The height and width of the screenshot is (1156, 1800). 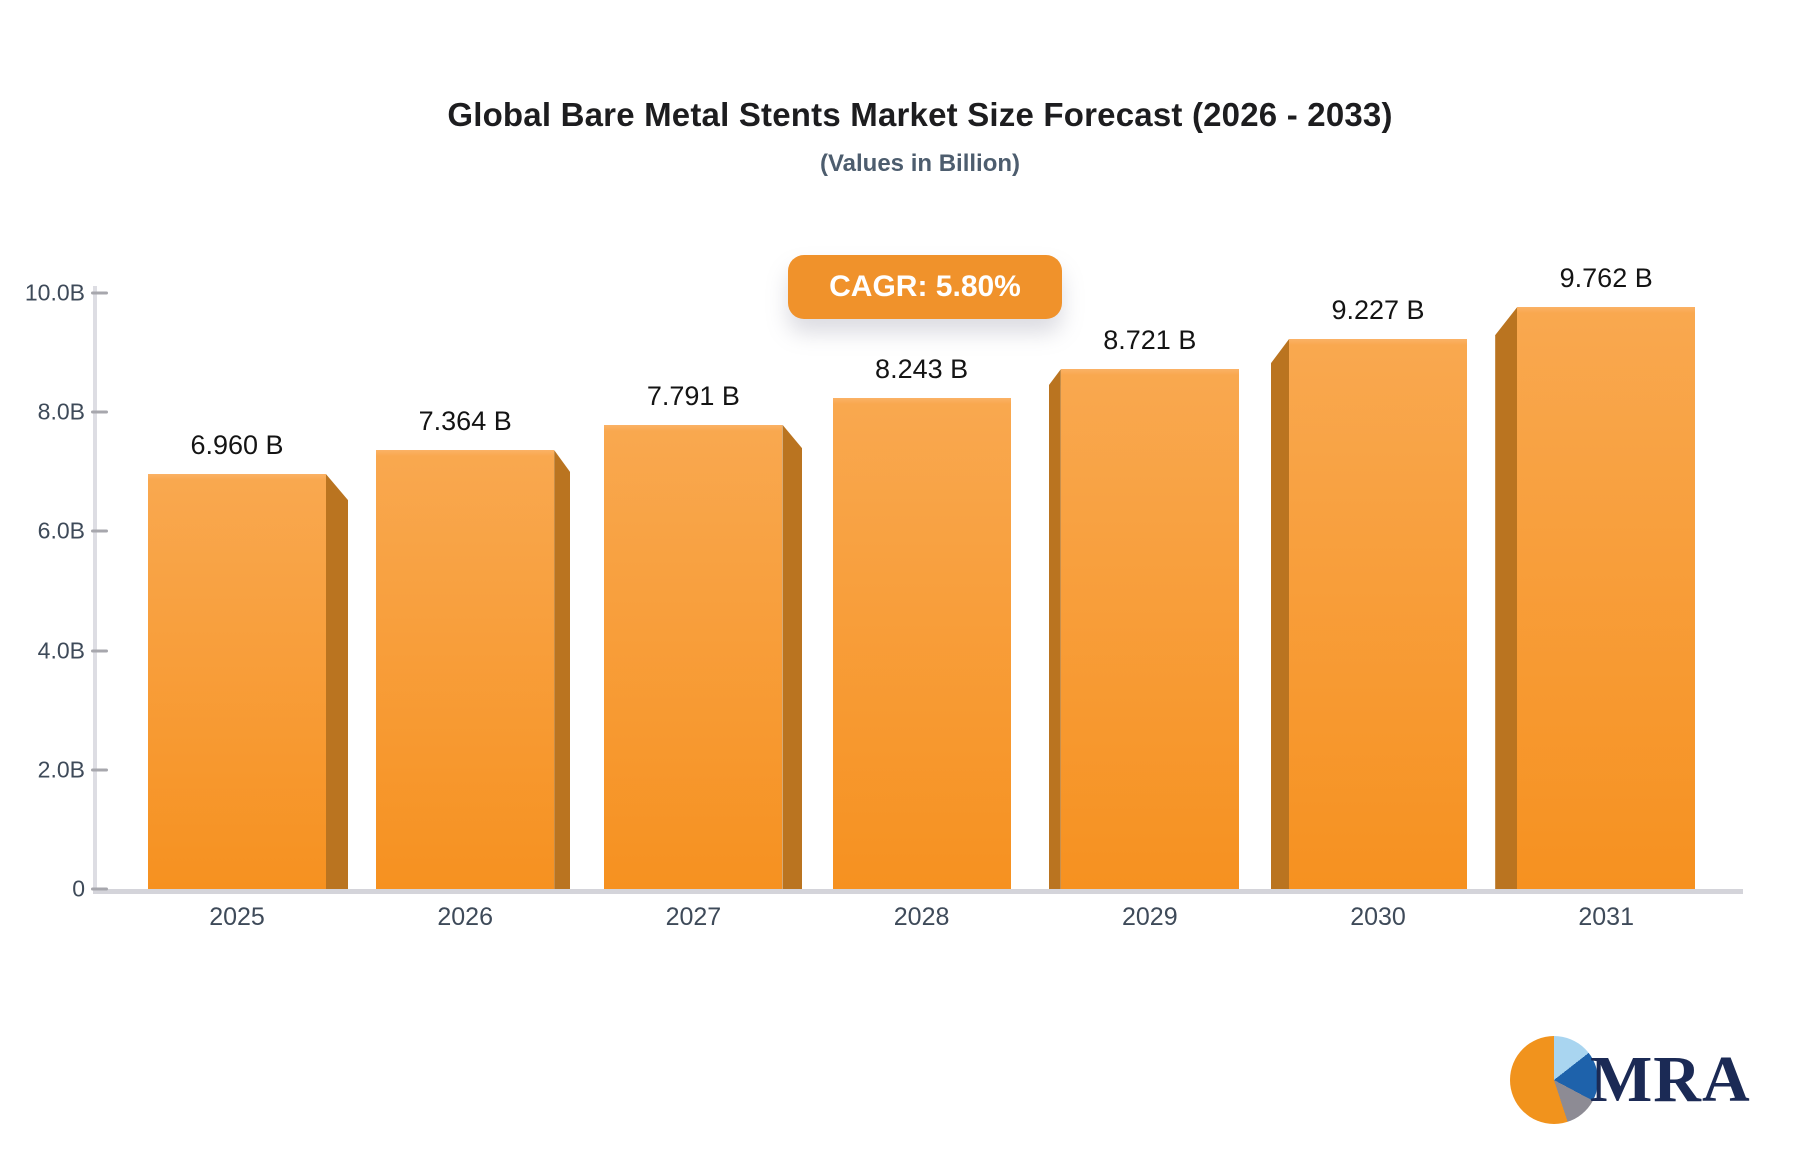 What do you see at coordinates (78, 888) in the screenshot?
I see `y-axis-tick-label: 0` at bounding box center [78, 888].